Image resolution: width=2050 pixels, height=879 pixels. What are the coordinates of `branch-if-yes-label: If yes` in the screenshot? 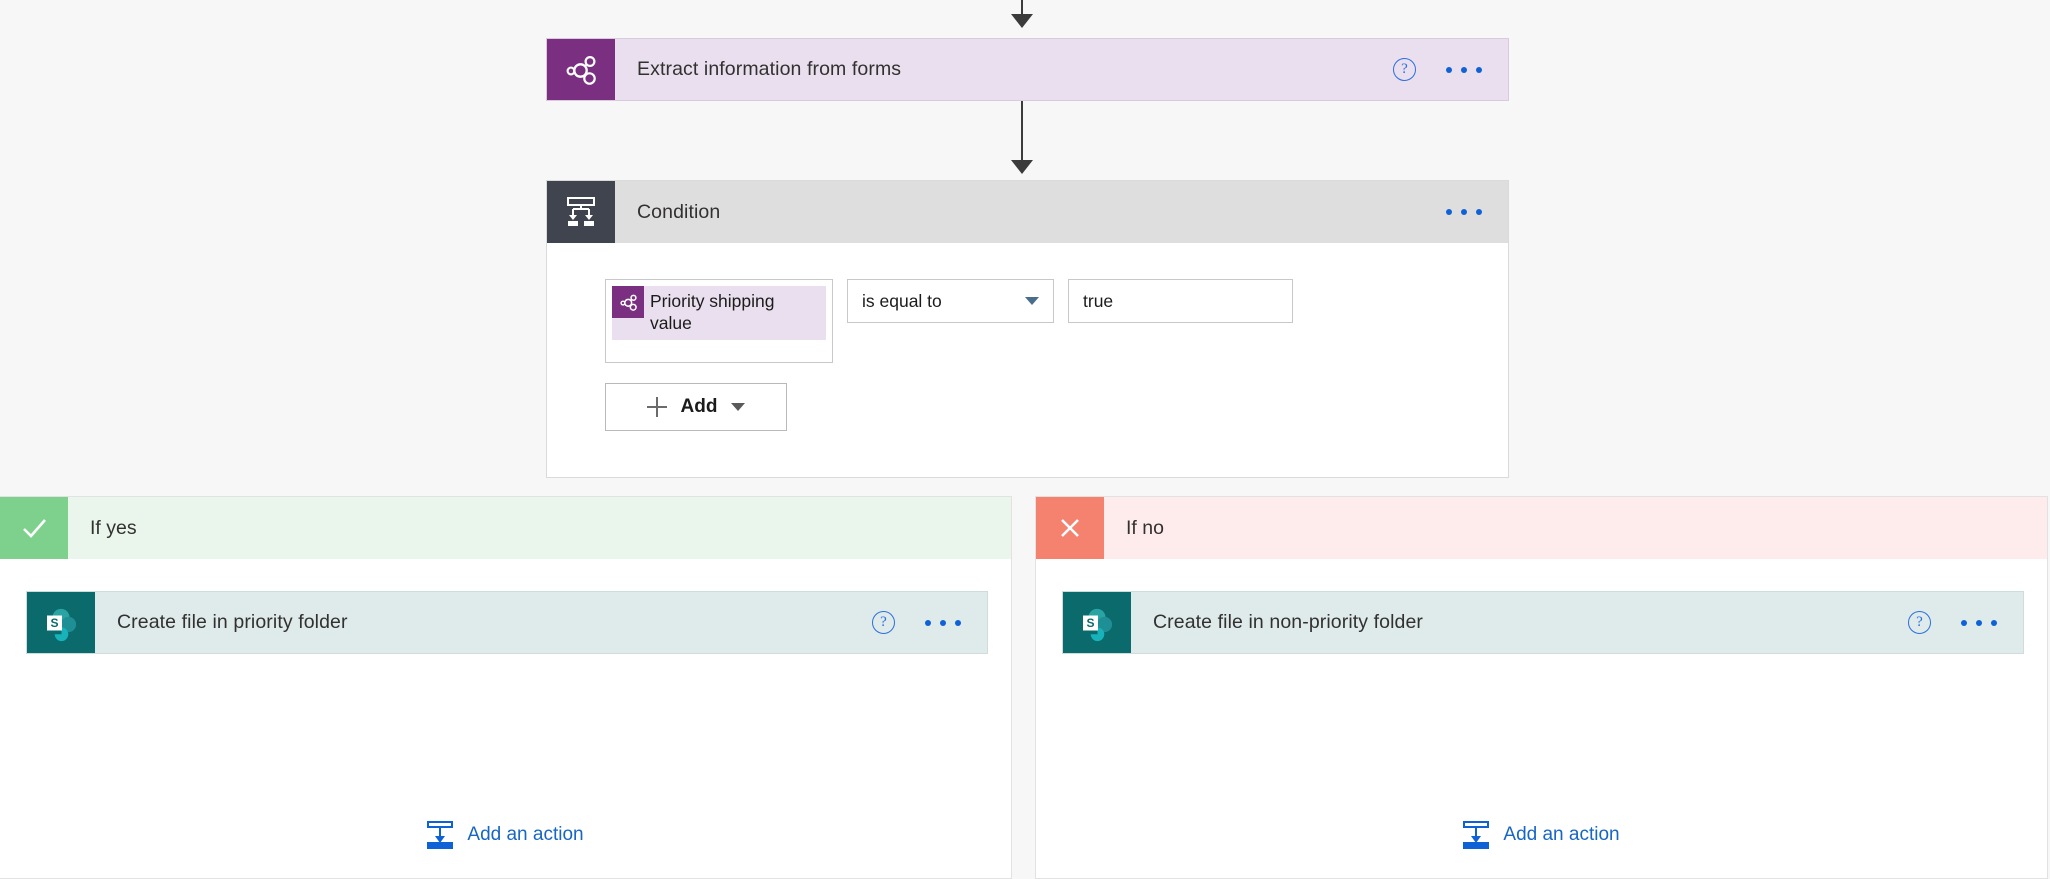 It's located at (113, 527).